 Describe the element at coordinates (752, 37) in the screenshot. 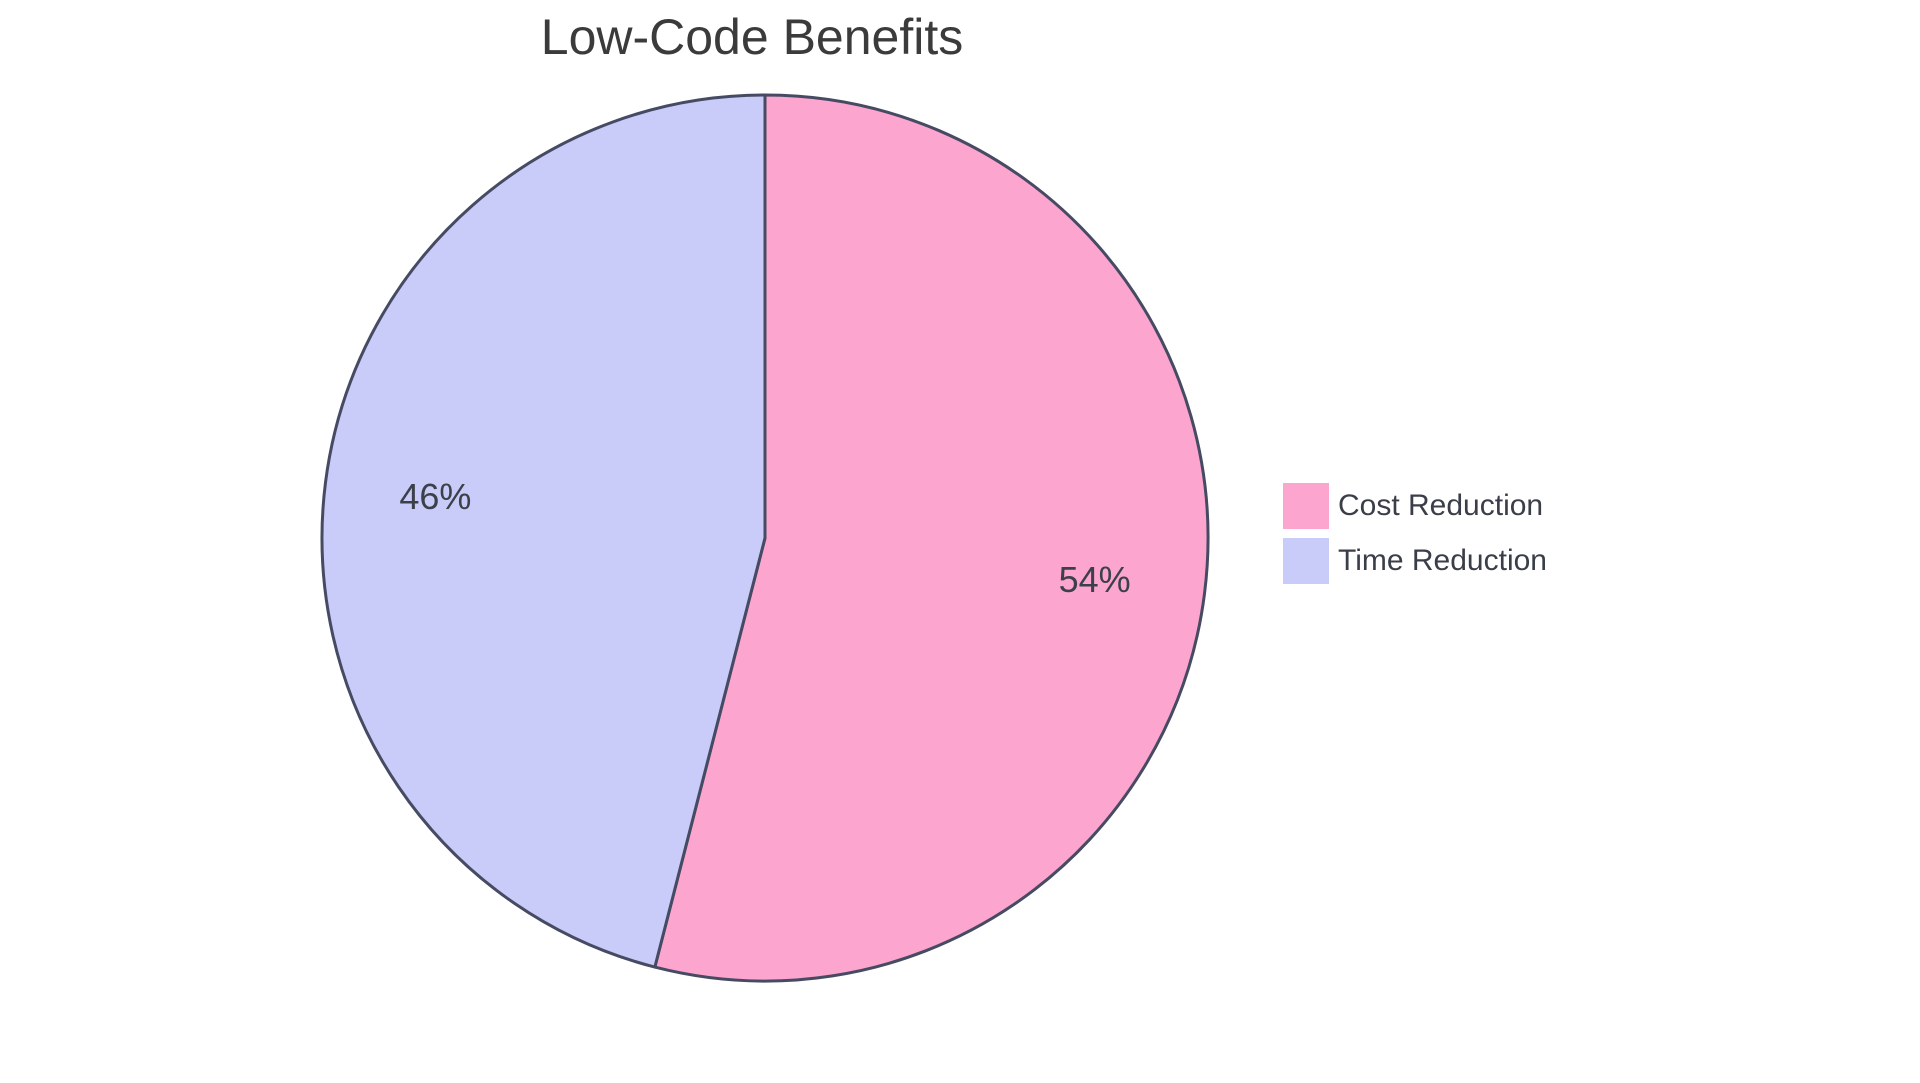

I see `chart-title: Low-Code Benefits` at that location.